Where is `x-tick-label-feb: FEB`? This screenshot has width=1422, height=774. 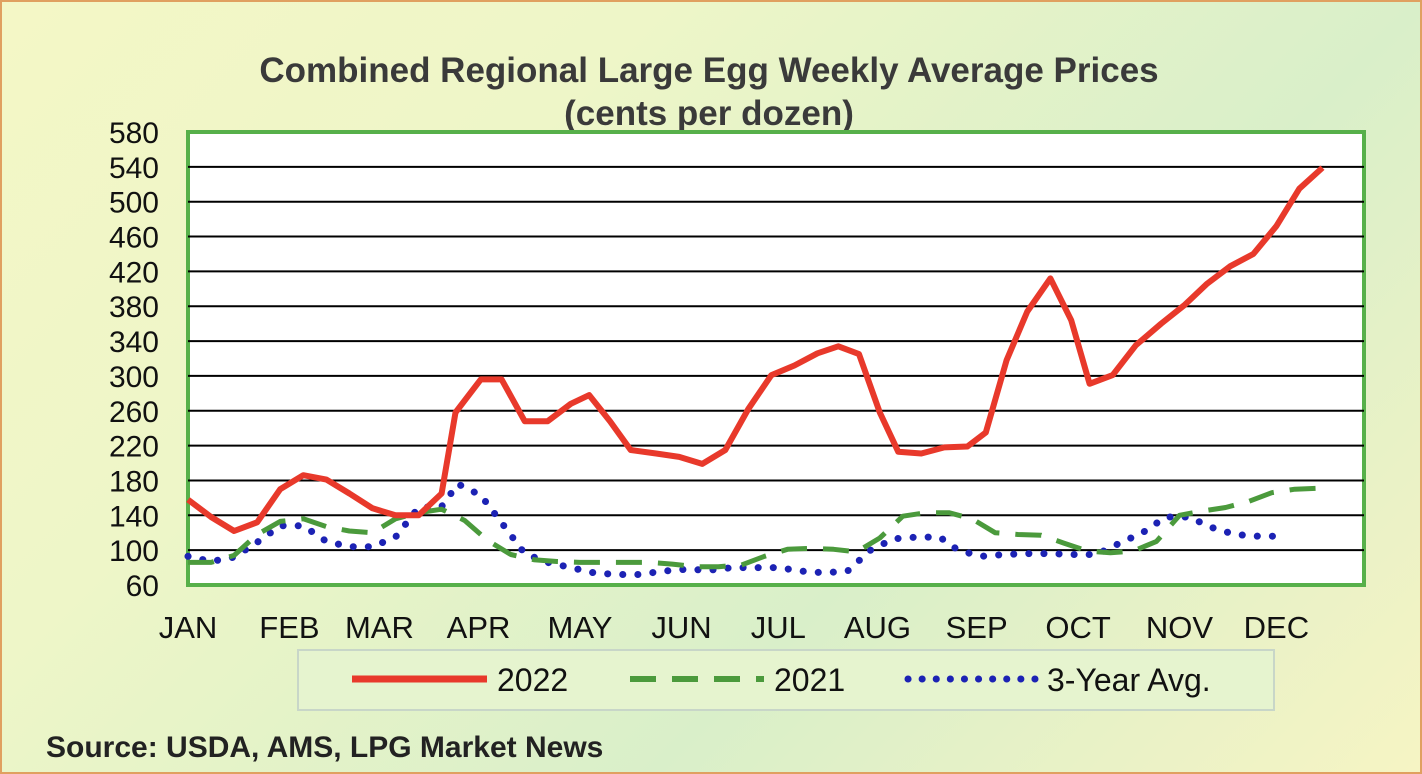 x-tick-label-feb: FEB is located at coordinates (289, 627).